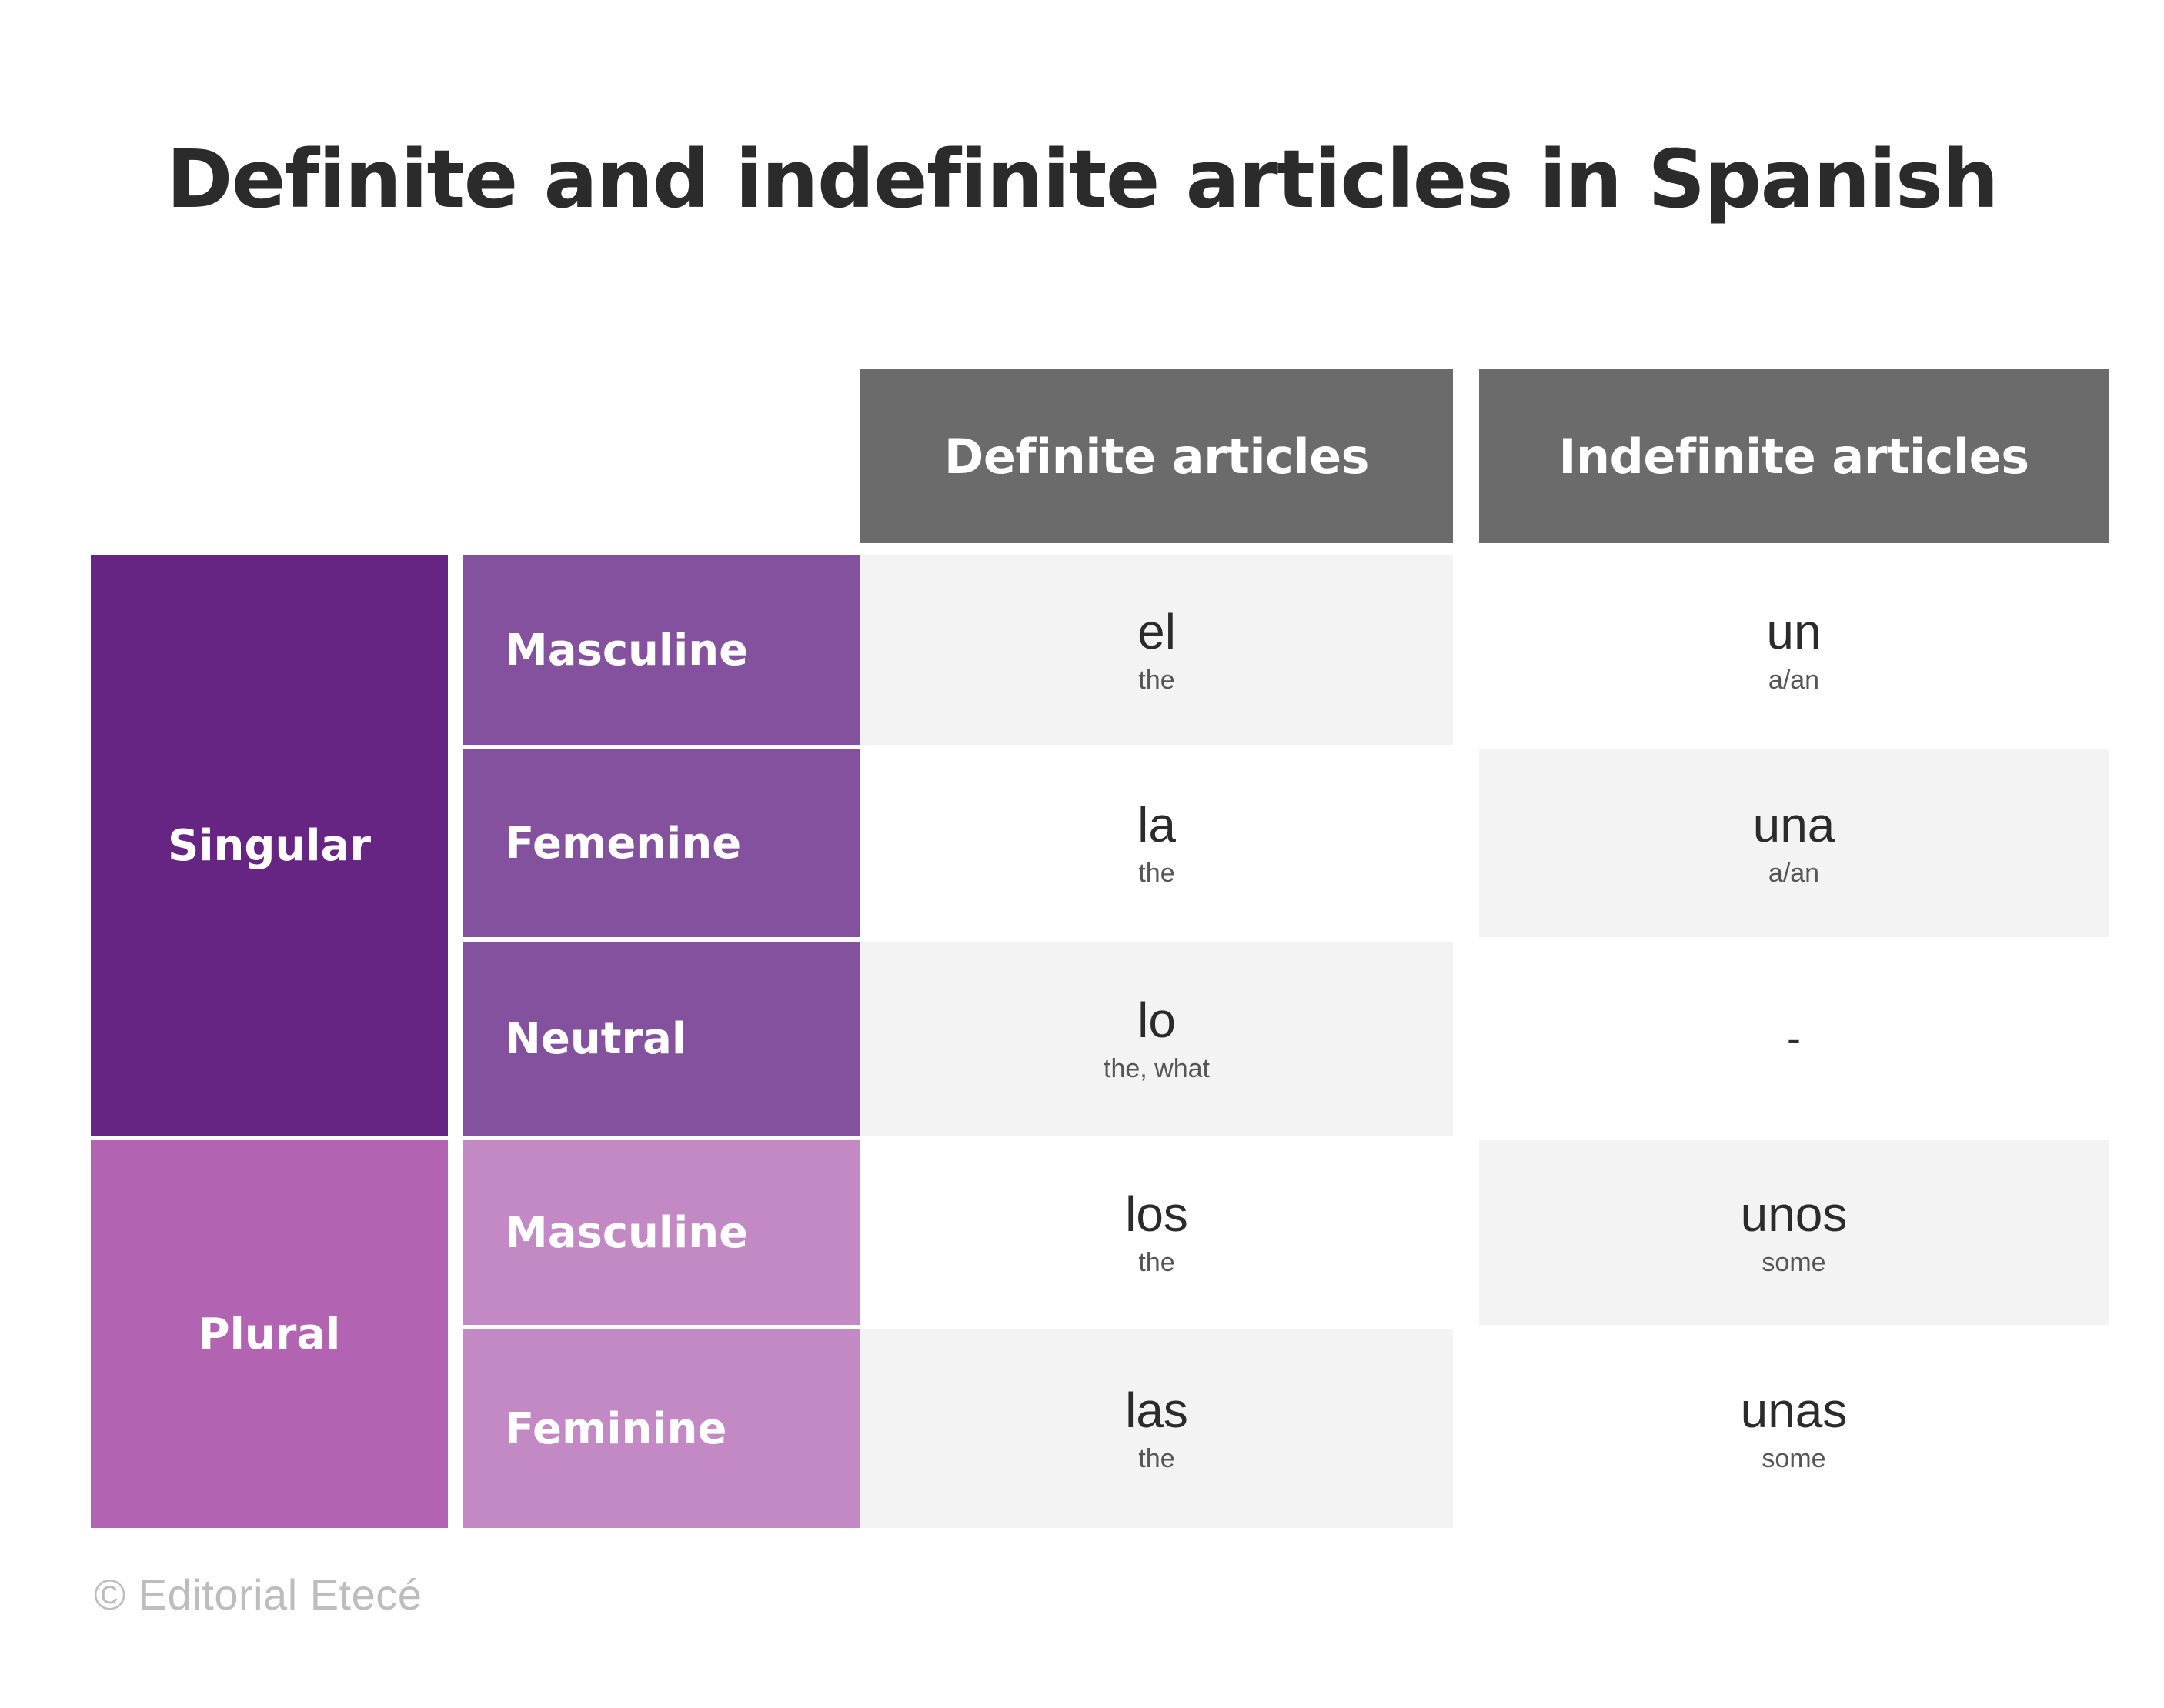 This screenshot has height=1708, width=2164. I want to click on indefinite-cell-singular-femenine: una a/an, so click(1794, 843).